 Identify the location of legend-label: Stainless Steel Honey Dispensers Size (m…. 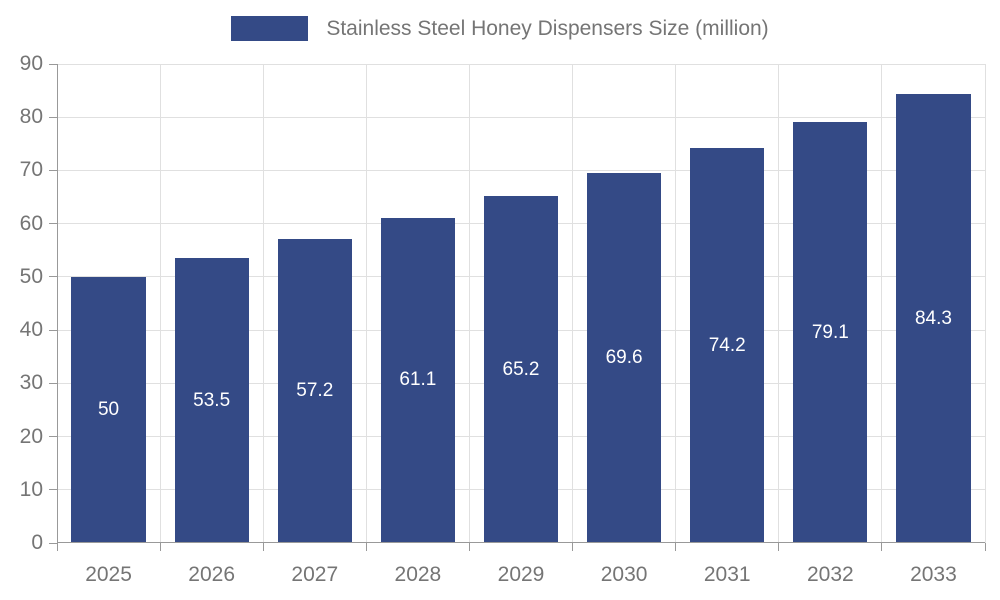
(547, 28).